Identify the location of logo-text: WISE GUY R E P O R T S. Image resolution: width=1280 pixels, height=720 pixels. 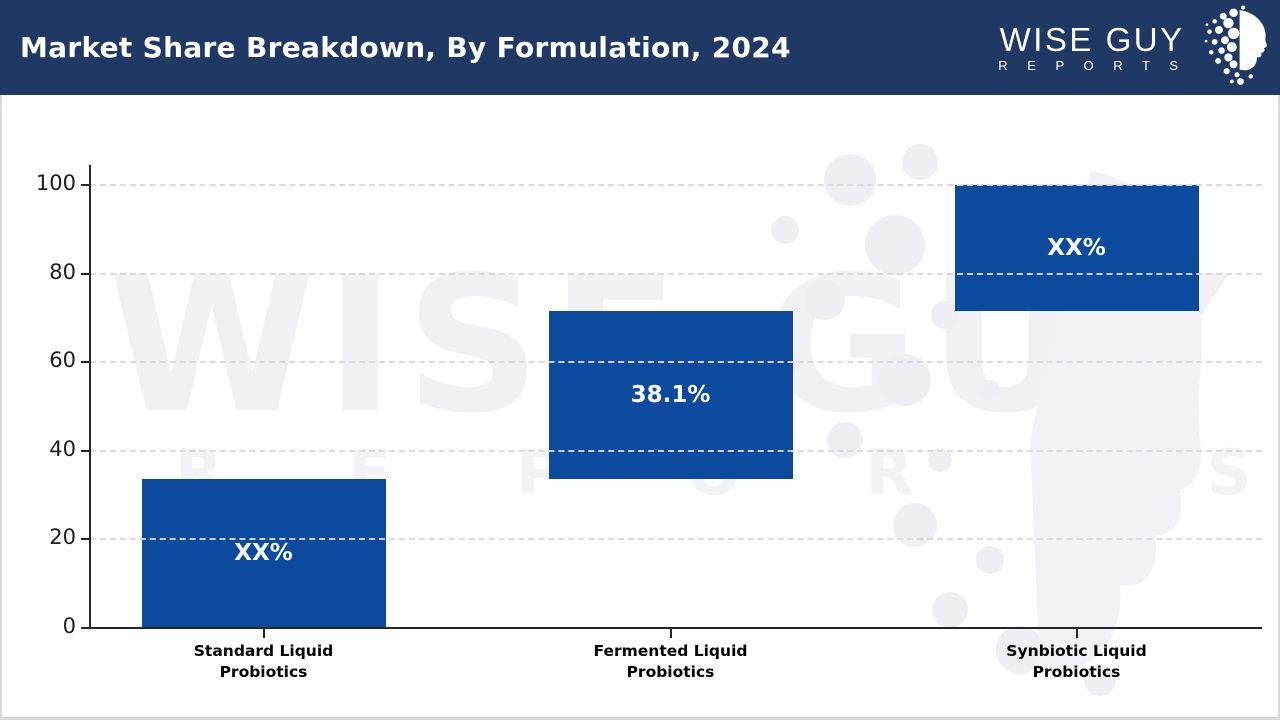
(1092, 47).